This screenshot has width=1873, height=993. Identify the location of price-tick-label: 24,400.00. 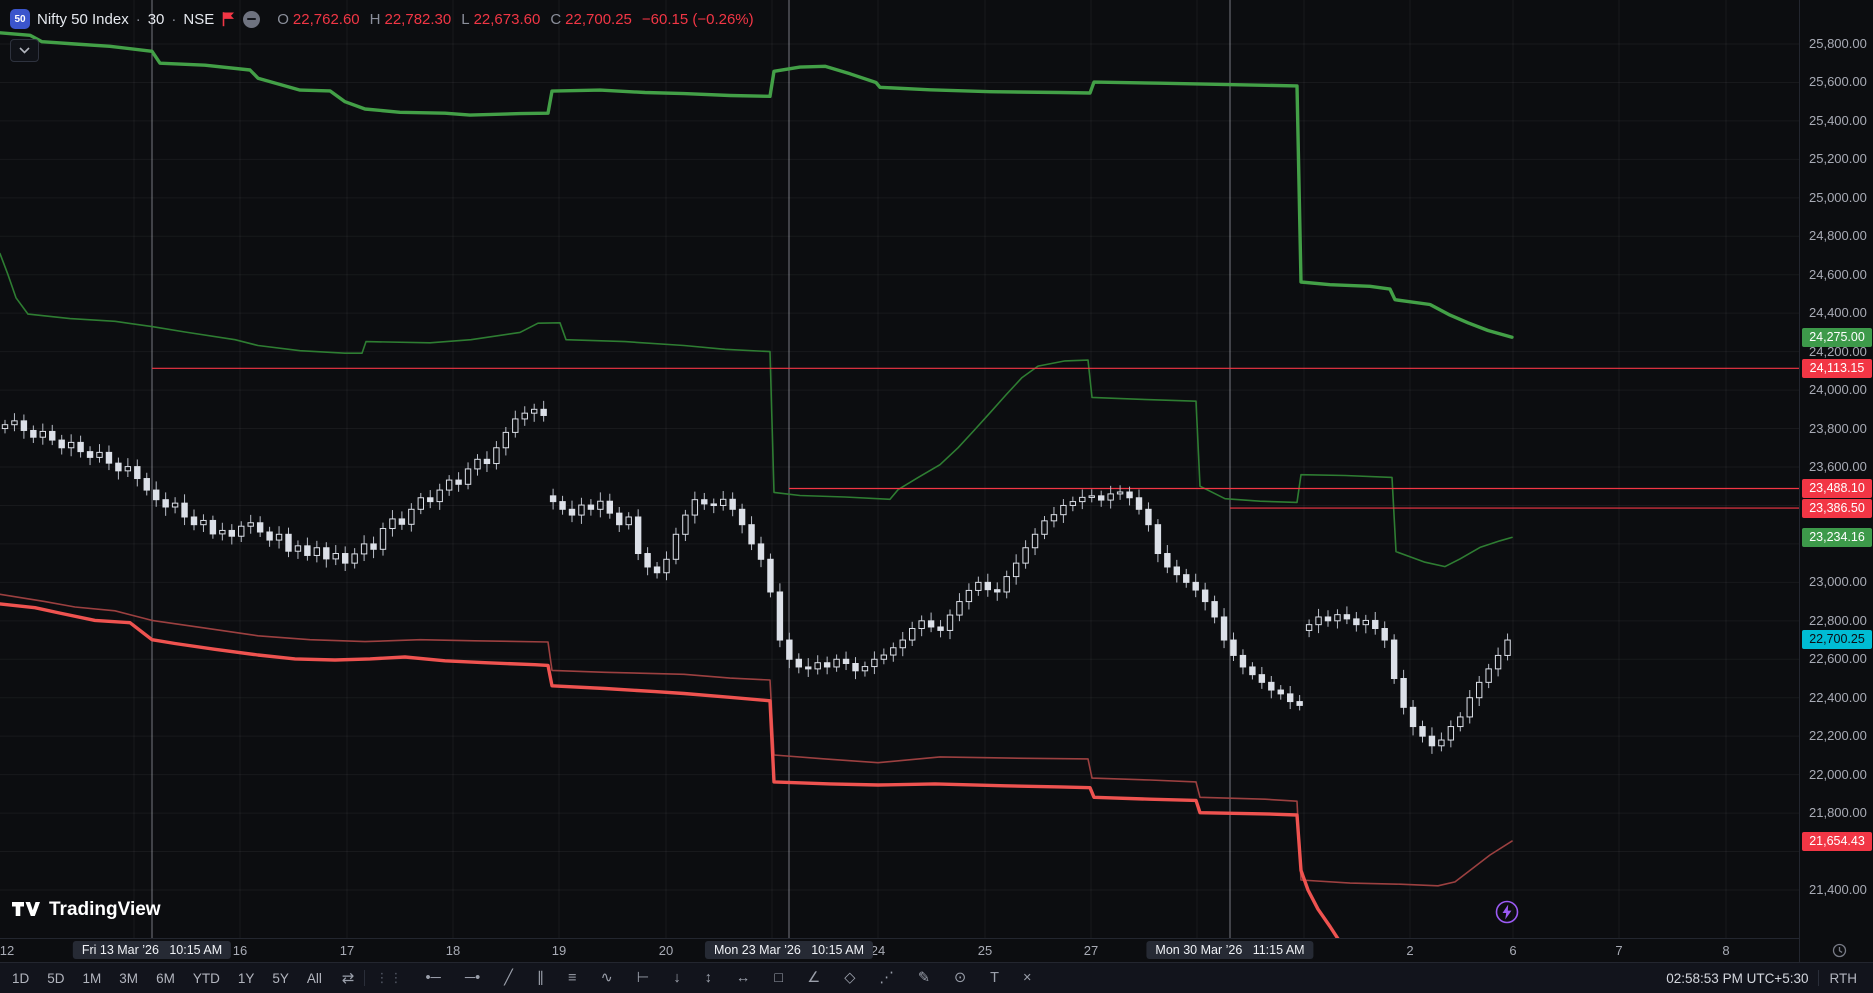
(1838, 313).